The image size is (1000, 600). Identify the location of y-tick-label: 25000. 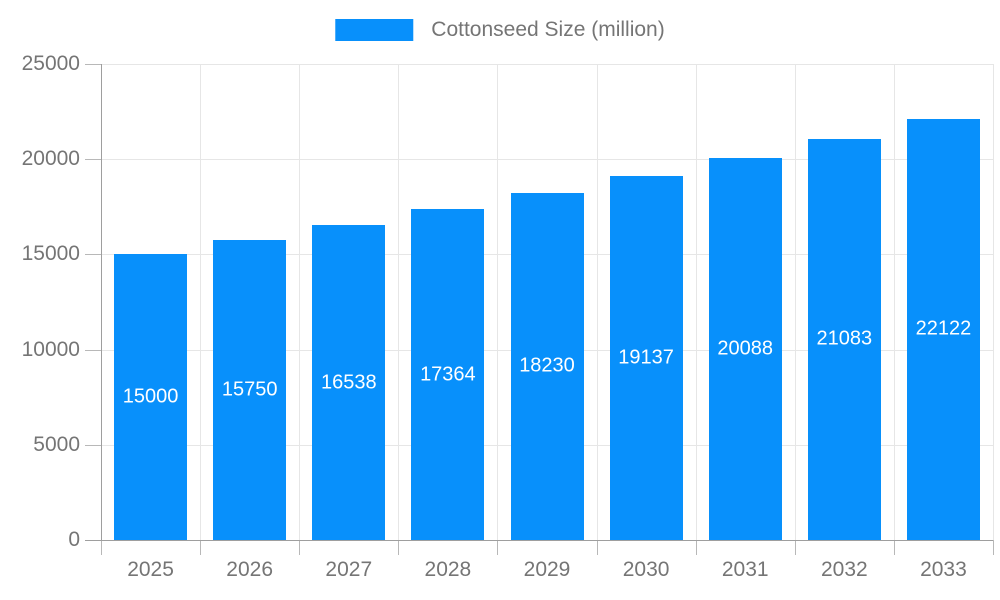
(50, 63).